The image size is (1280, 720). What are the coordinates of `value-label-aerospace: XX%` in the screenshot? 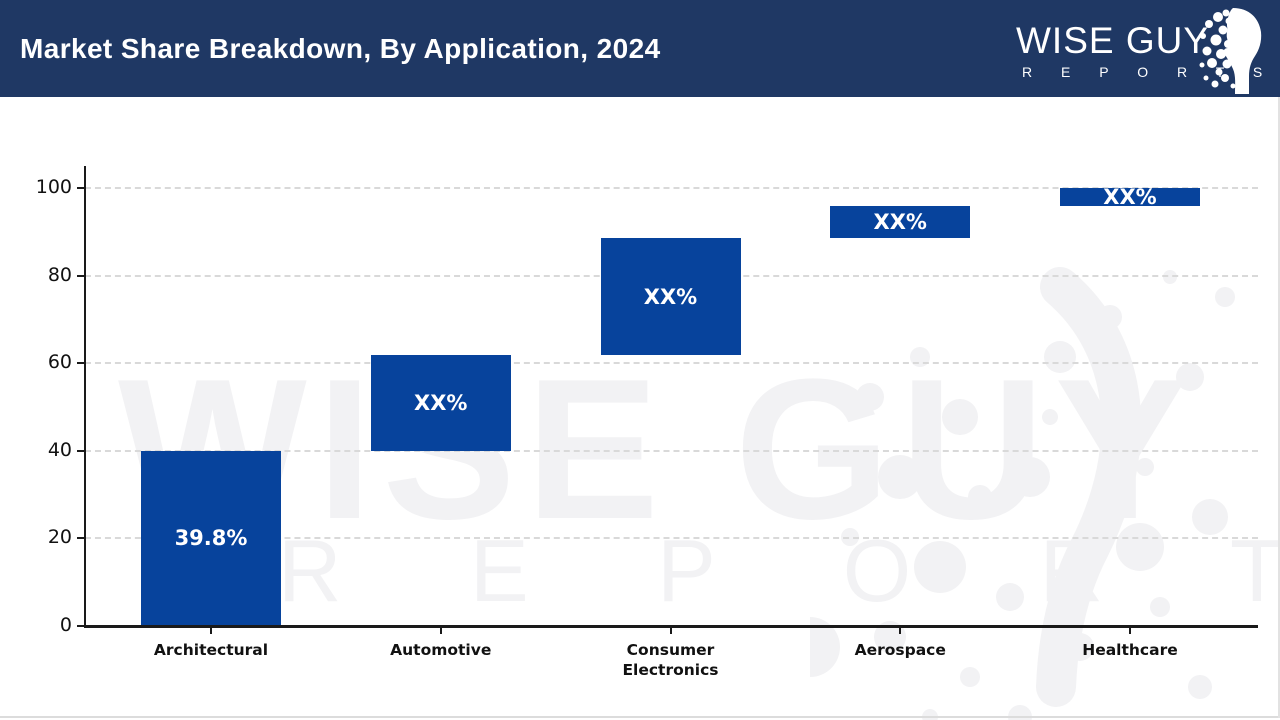 It's located at (900, 221).